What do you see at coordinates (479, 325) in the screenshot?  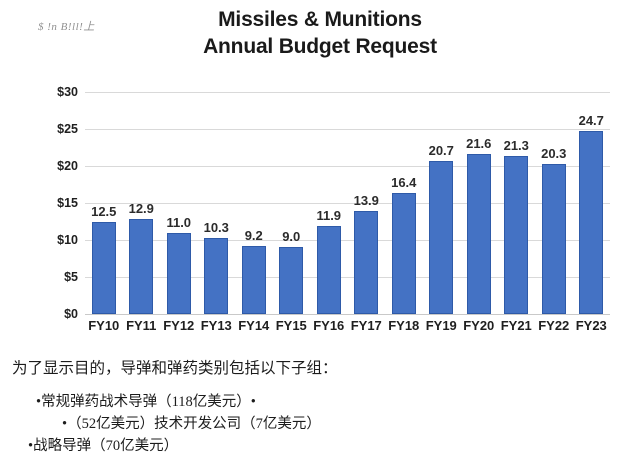 I see `x-axis-tick-label: FY20` at bounding box center [479, 325].